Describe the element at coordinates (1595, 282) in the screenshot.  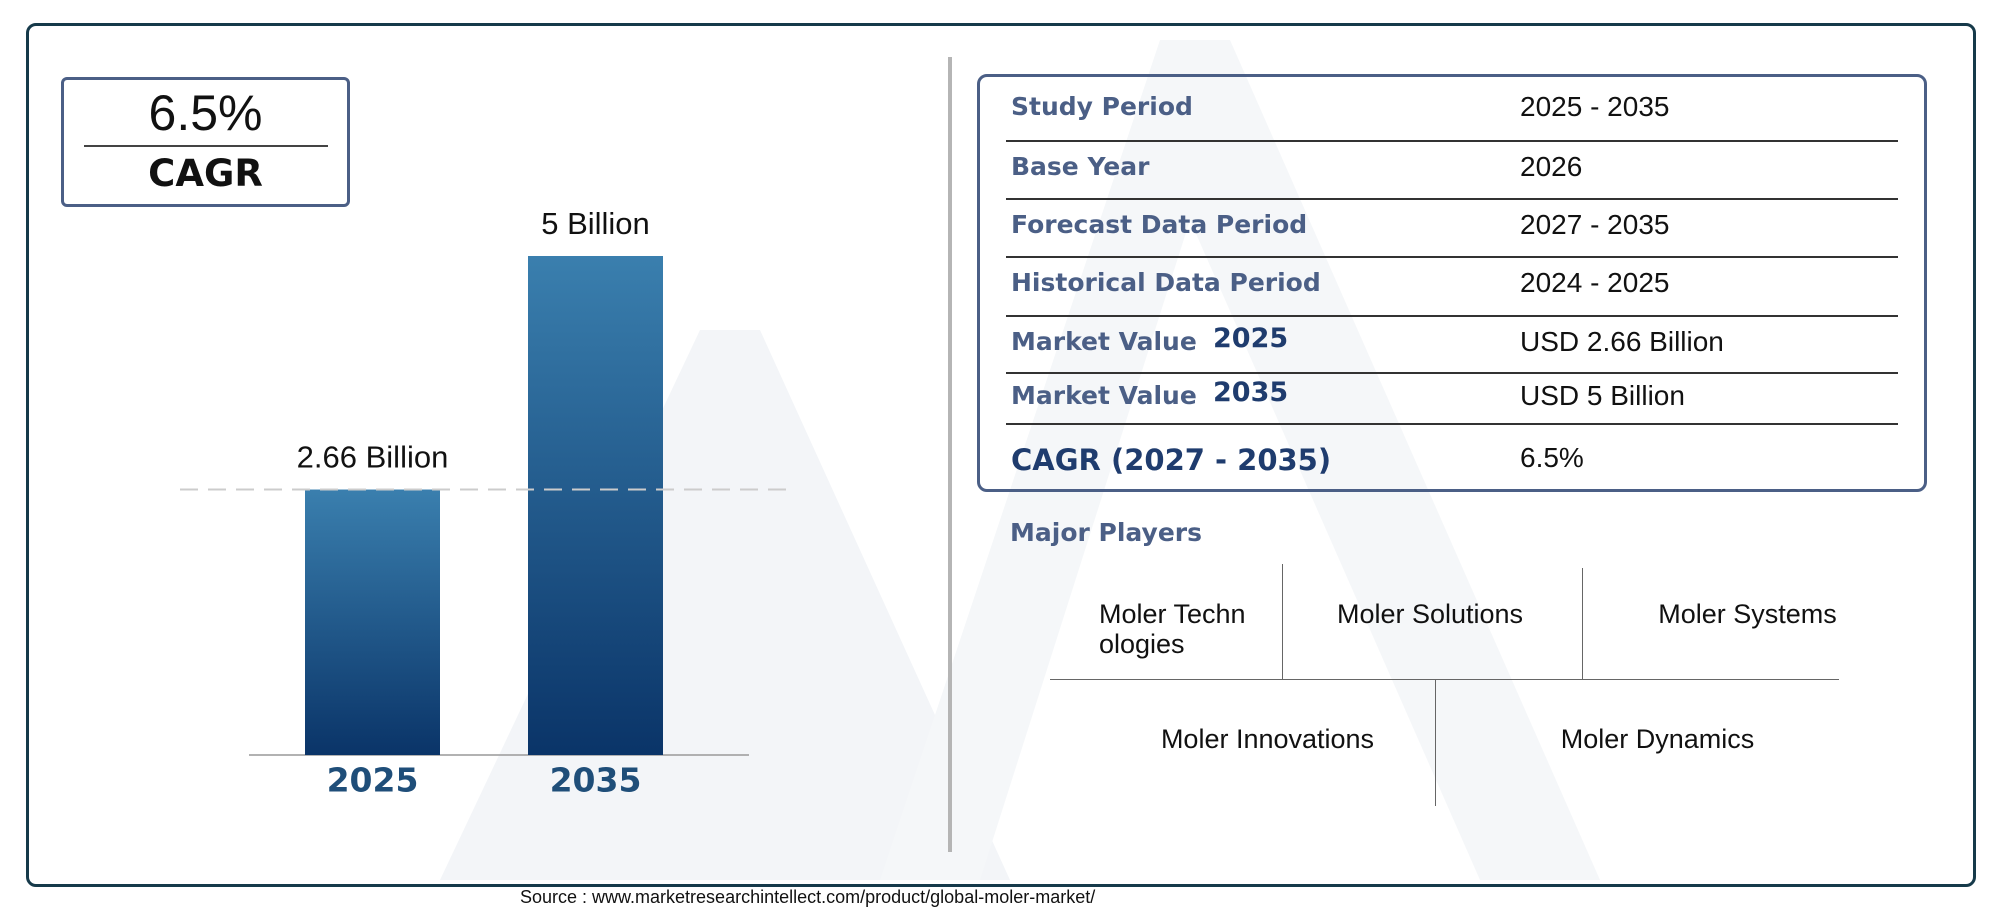
I see `row-value: 2024 - 2025` at that location.